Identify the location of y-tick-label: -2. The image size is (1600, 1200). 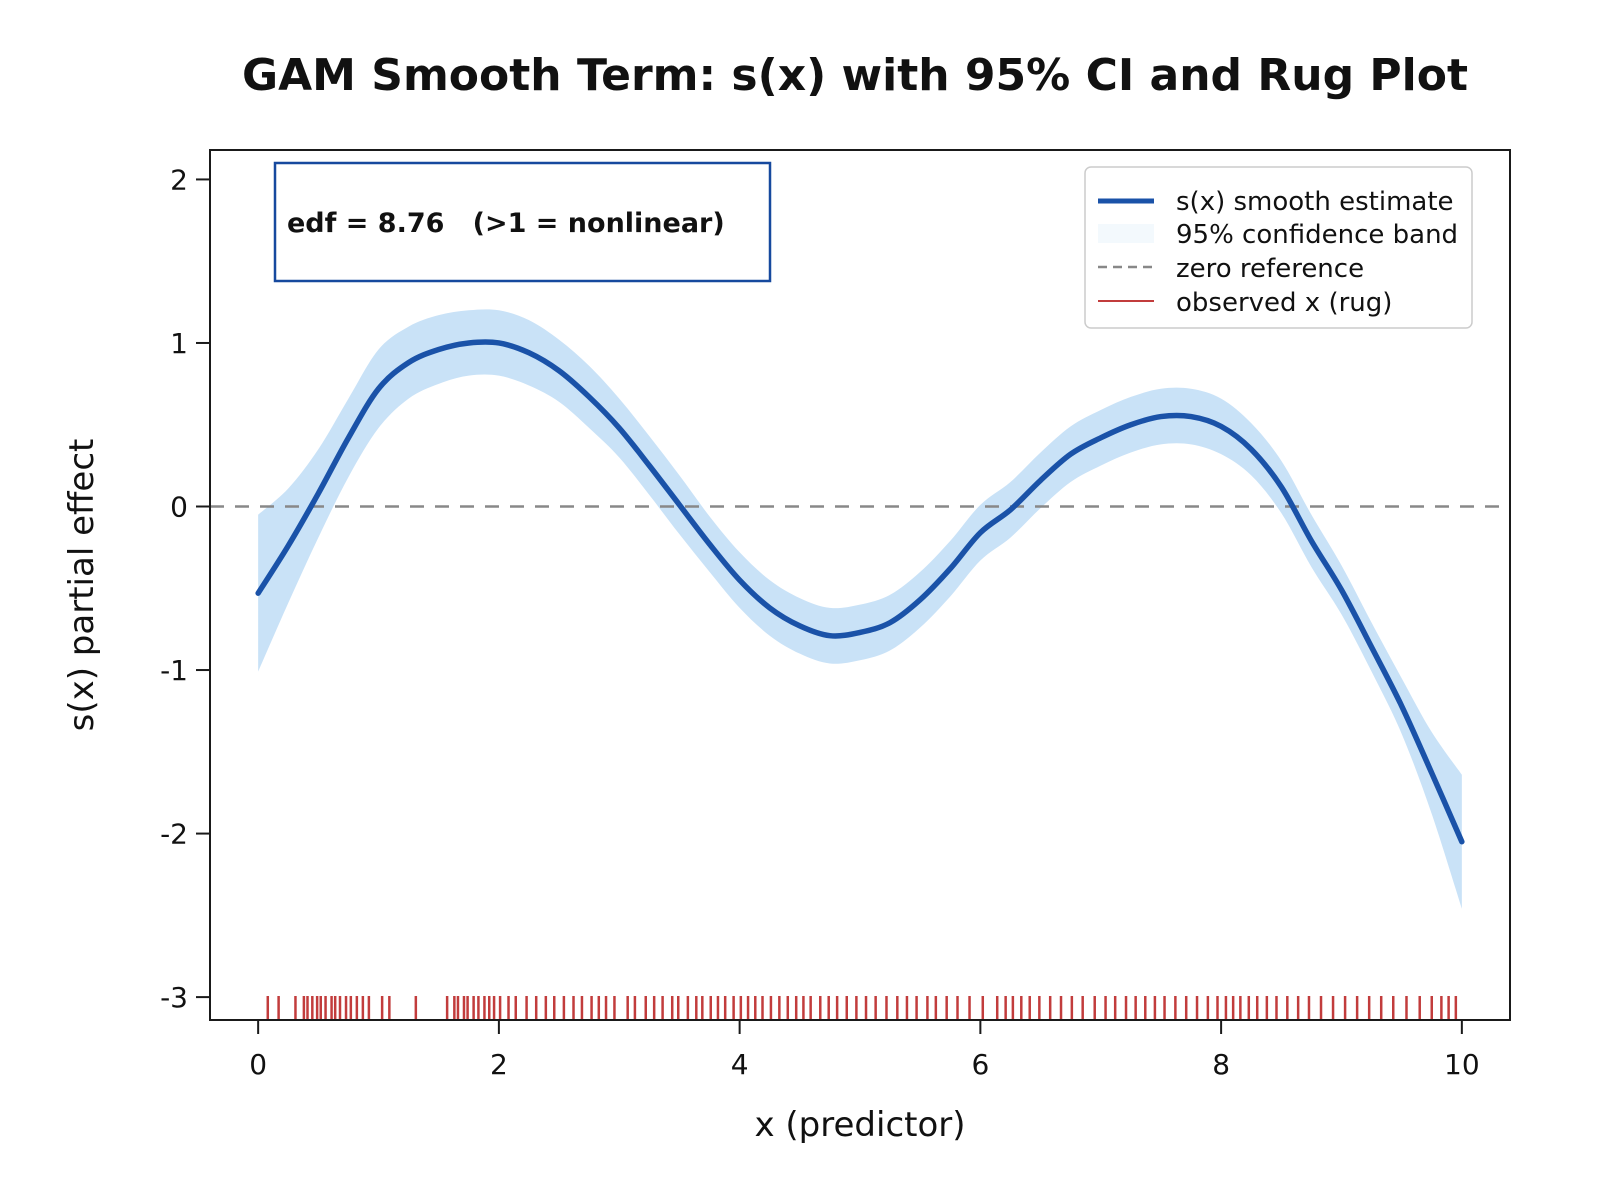
(174, 834).